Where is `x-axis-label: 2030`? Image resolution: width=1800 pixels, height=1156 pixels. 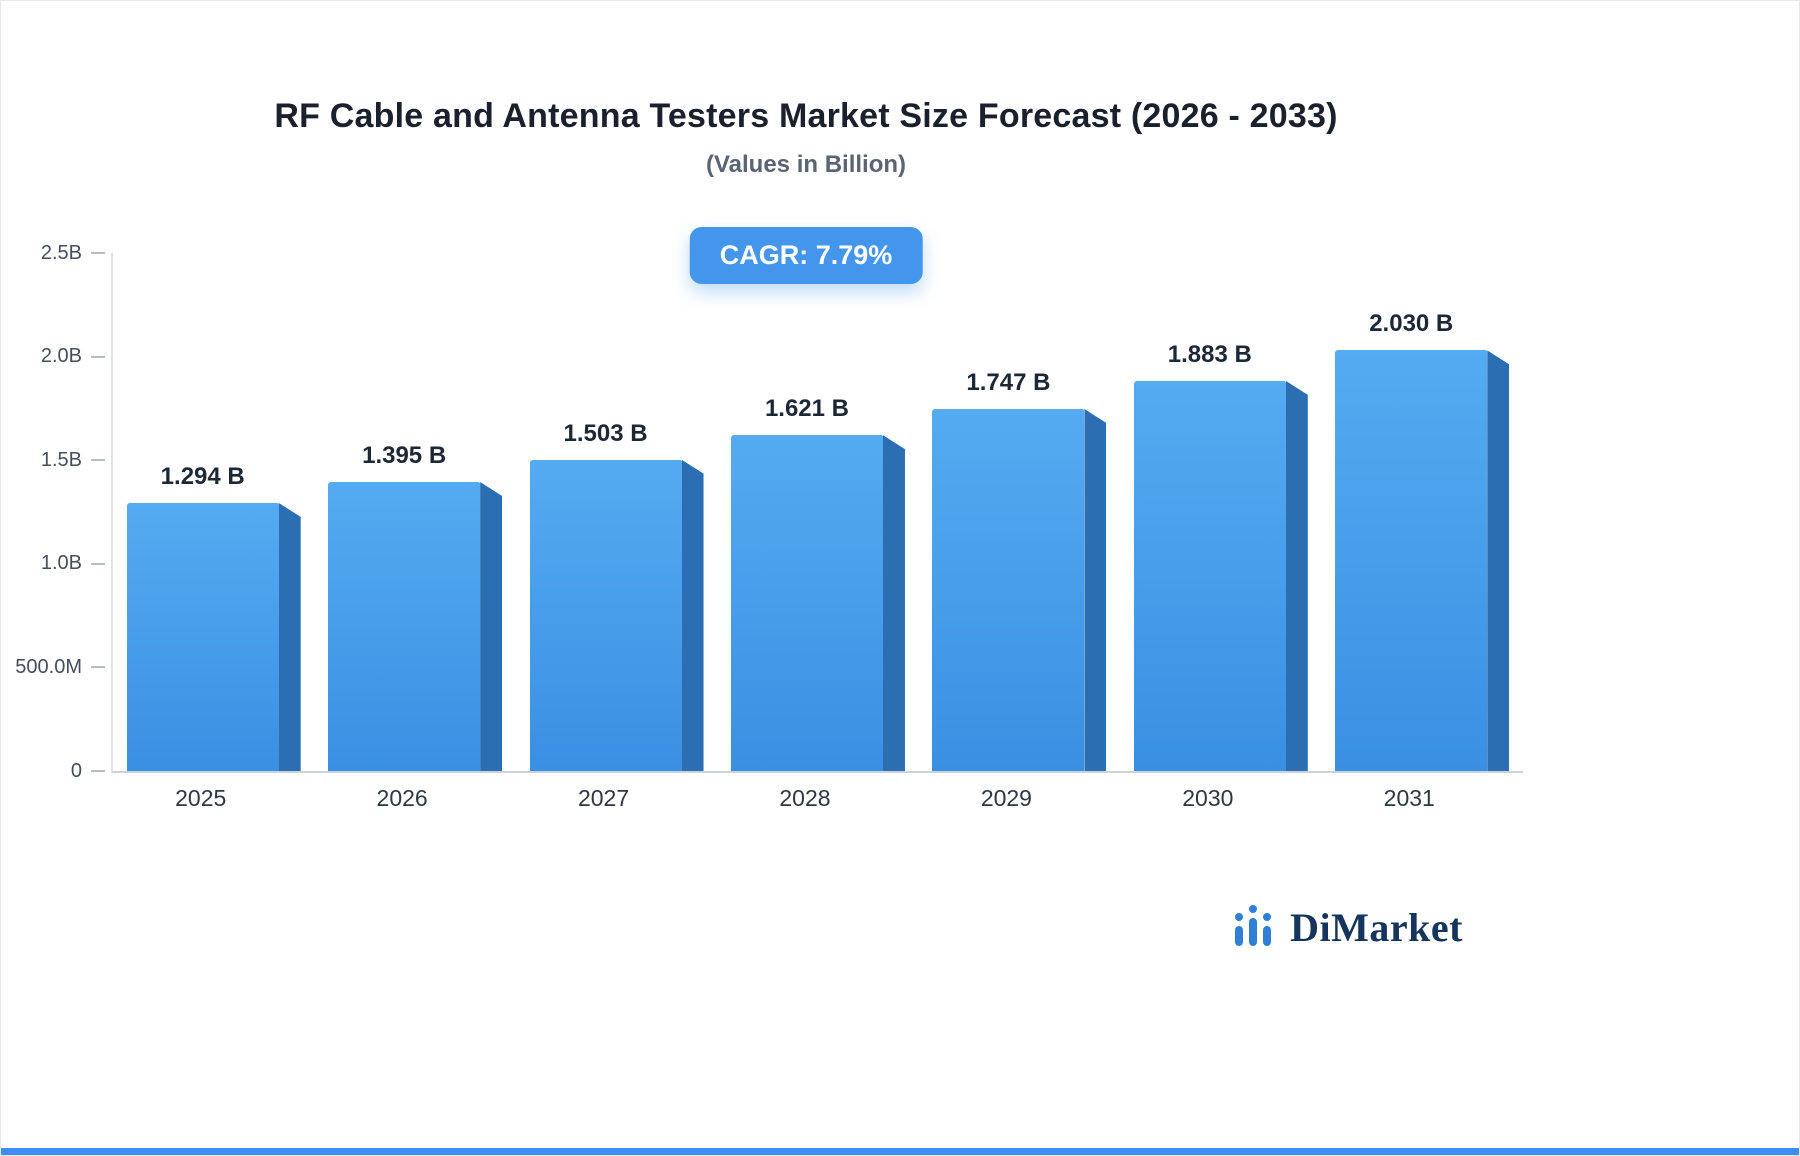
x-axis-label: 2030 is located at coordinates (1208, 798).